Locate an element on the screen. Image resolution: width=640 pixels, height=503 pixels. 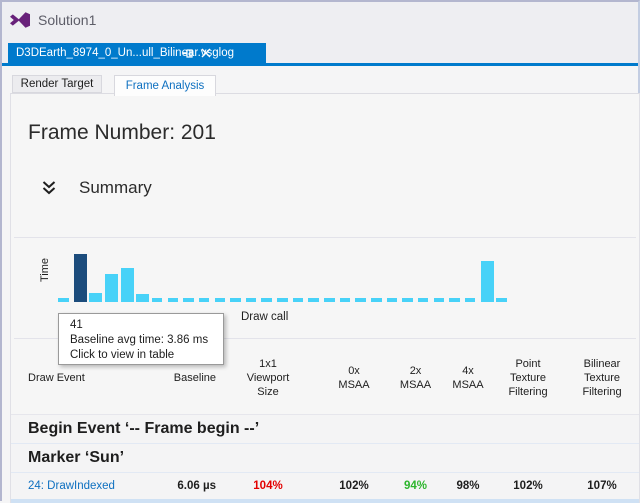
col-header-draw-event: Draw Event is located at coordinates (56, 378).